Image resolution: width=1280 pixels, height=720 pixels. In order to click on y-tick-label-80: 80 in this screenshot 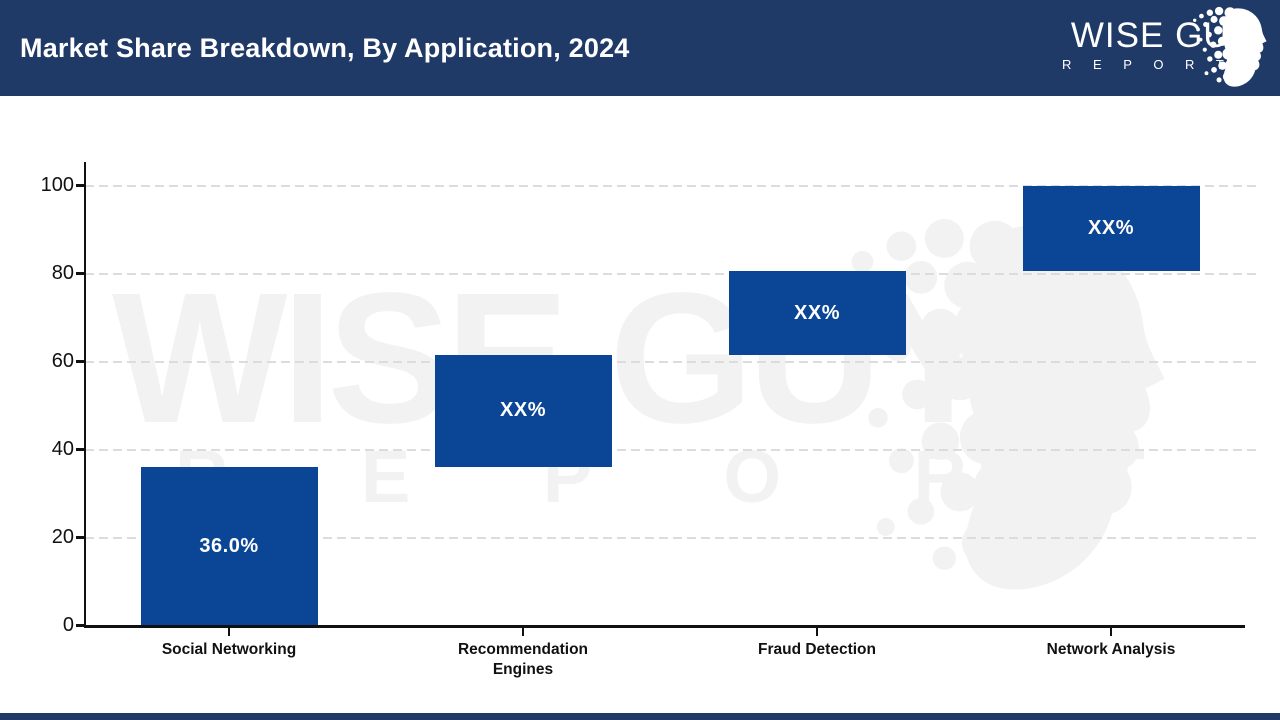, I will do `click(62, 272)`.